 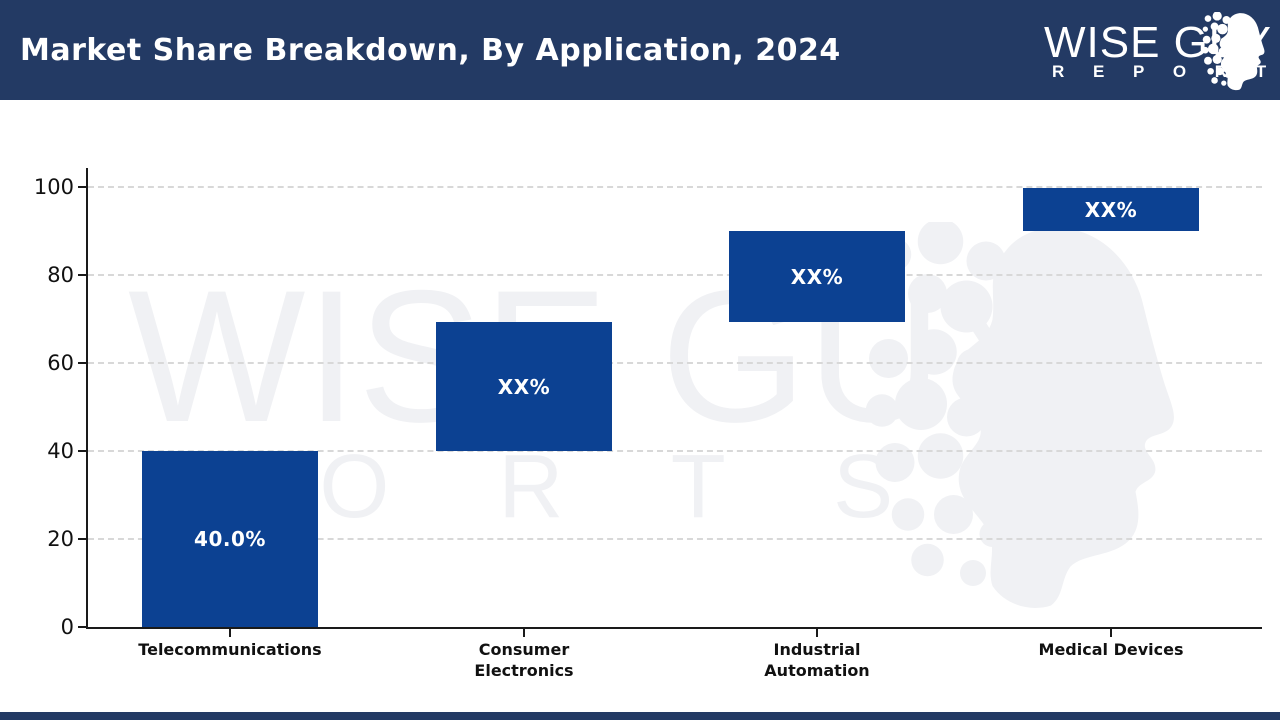 I want to click on x-axis-label-medical-devices: Medical Devices, so click(x=1111, y=649).